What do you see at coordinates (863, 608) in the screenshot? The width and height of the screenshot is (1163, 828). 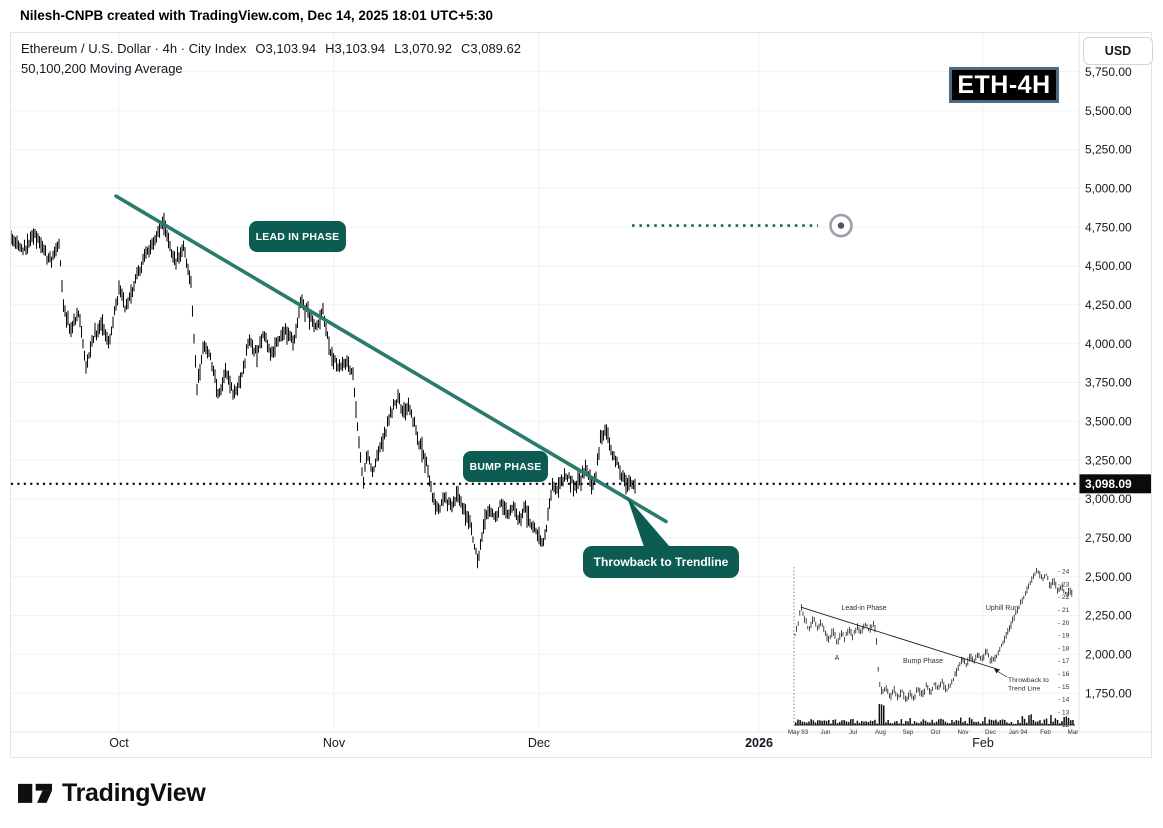 I see `svg-text: Lead-in Phase` at bounding box center [863, 608].